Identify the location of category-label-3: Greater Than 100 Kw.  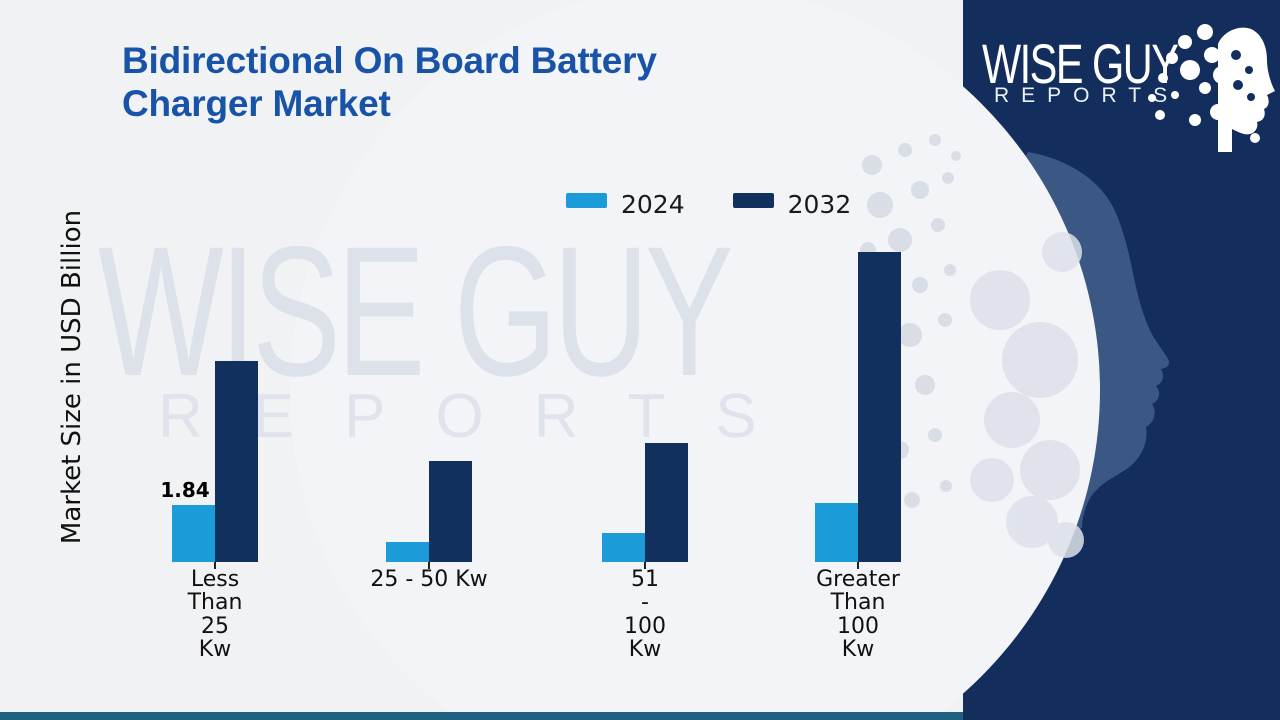
(858, 614).